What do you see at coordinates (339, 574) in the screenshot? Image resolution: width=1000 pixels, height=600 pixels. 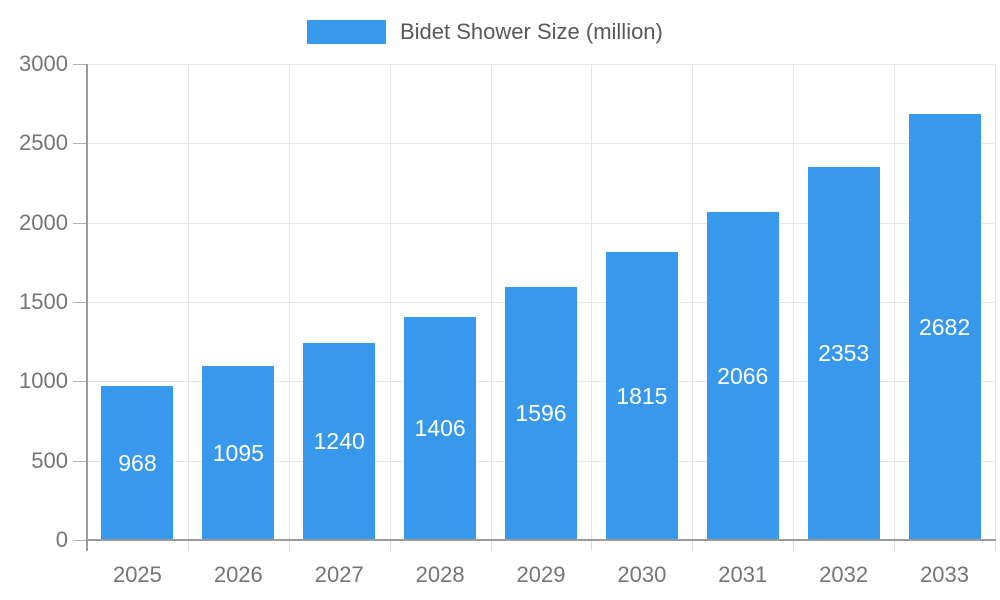 I see `x-axis-label-2027: 2027` at bounding box center [339, 574].